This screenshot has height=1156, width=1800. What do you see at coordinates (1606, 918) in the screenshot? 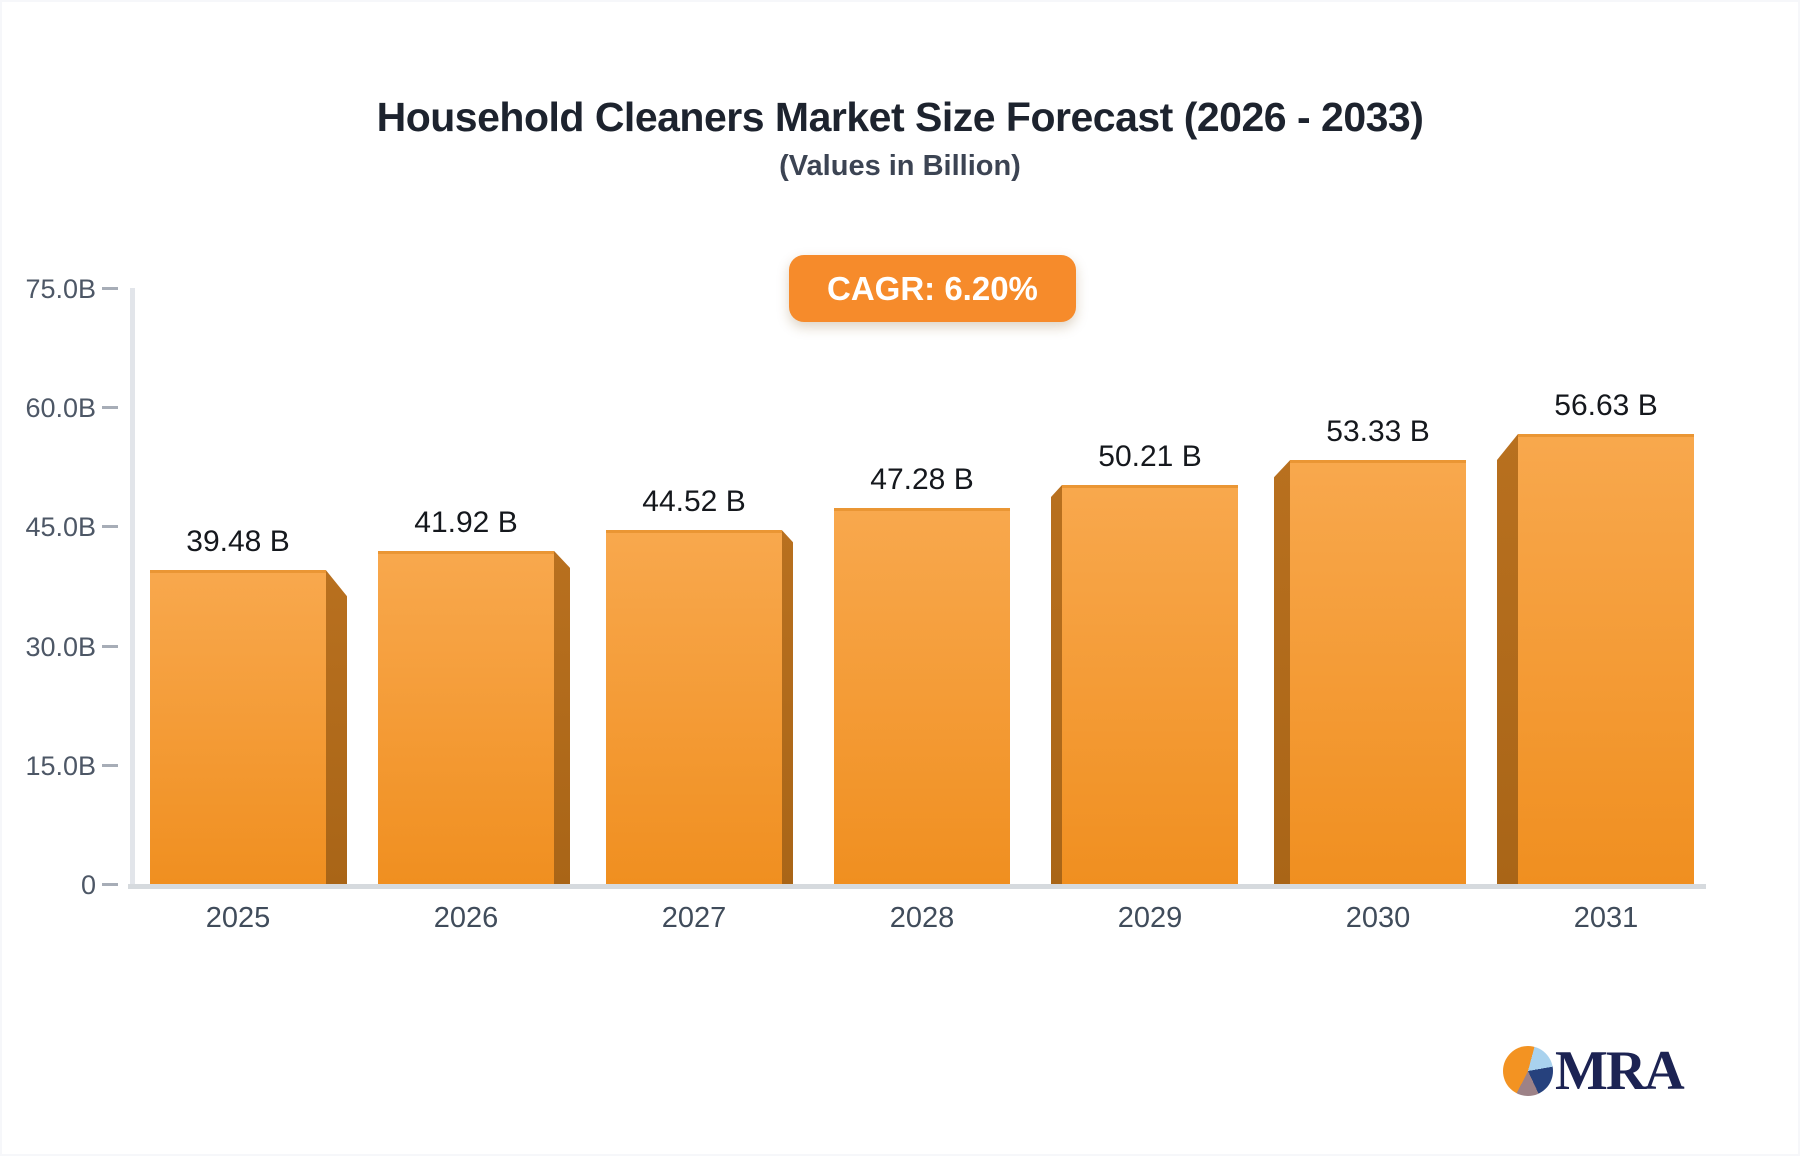
I see `x-tick-label: 2031` at bounding box center [1606, 918].